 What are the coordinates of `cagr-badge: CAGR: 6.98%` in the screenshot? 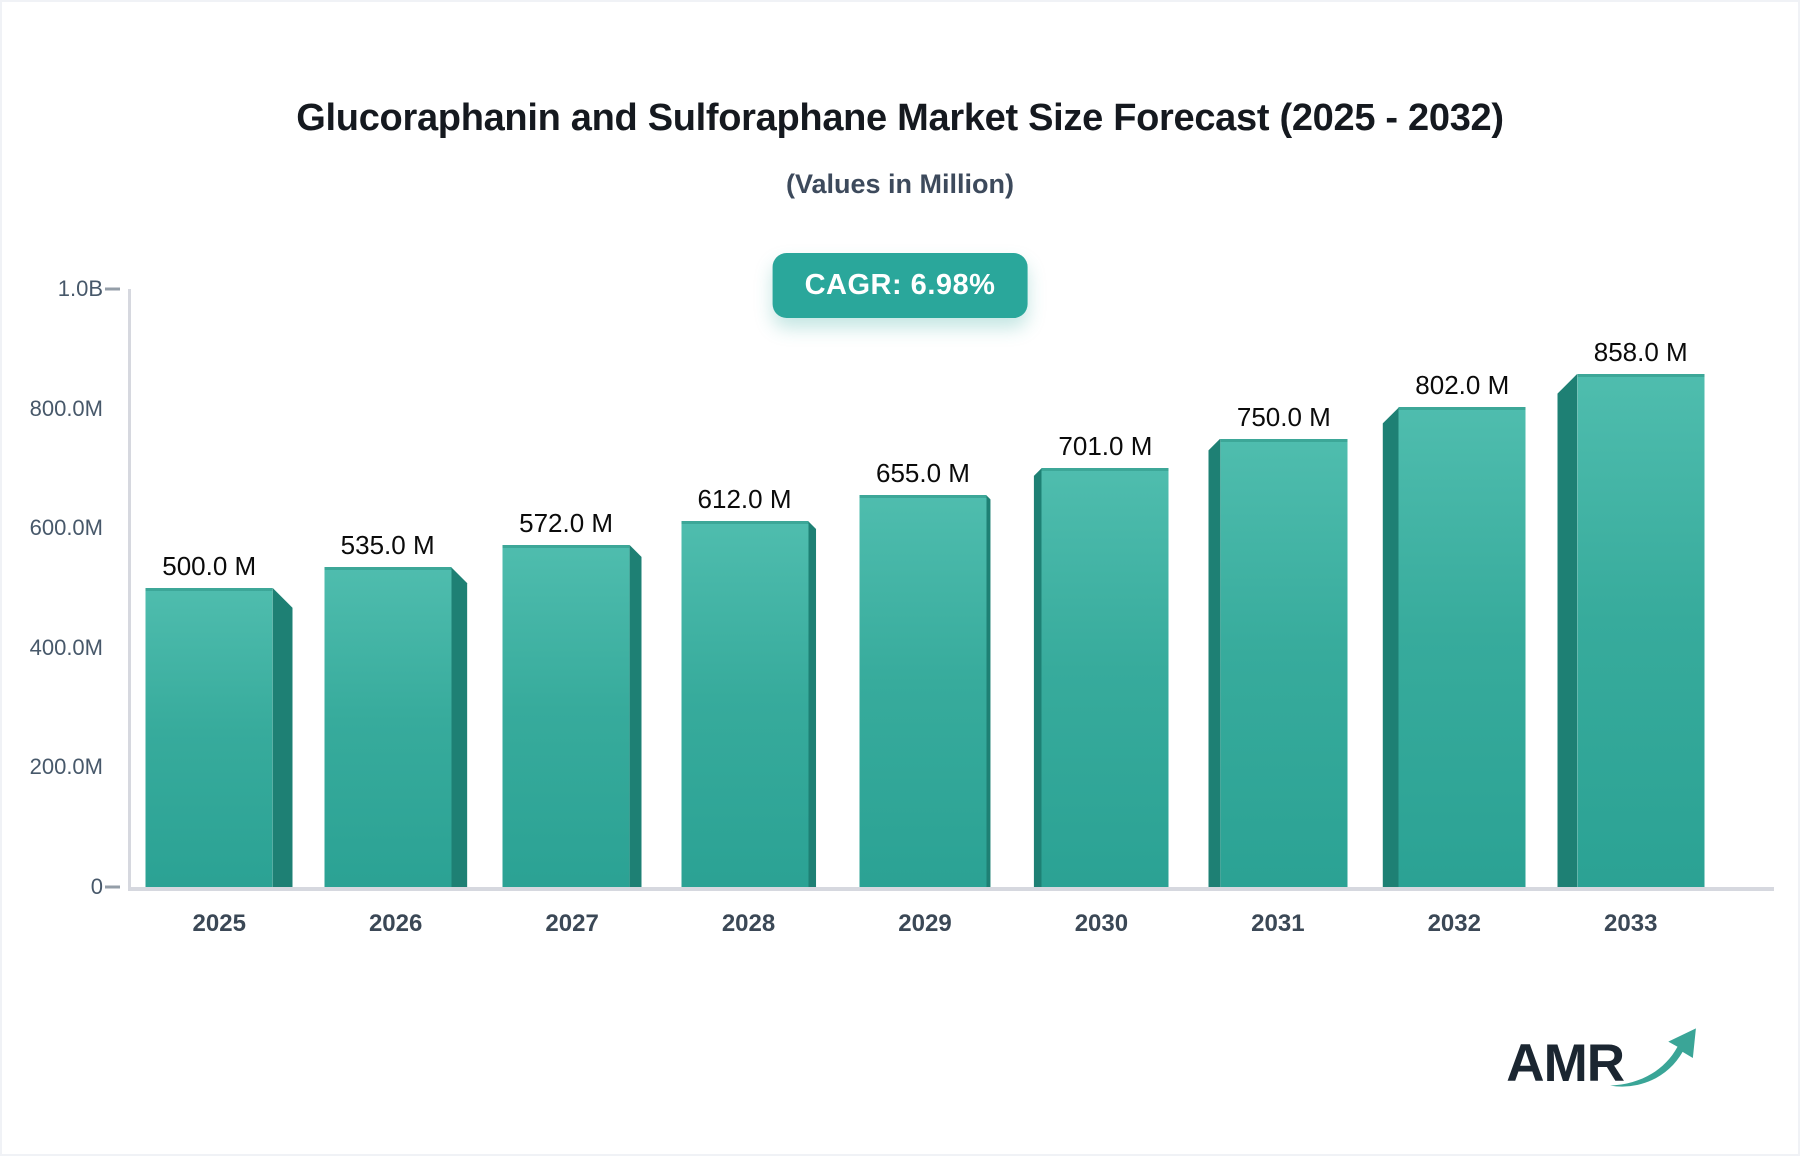 It's located at (900, 285).